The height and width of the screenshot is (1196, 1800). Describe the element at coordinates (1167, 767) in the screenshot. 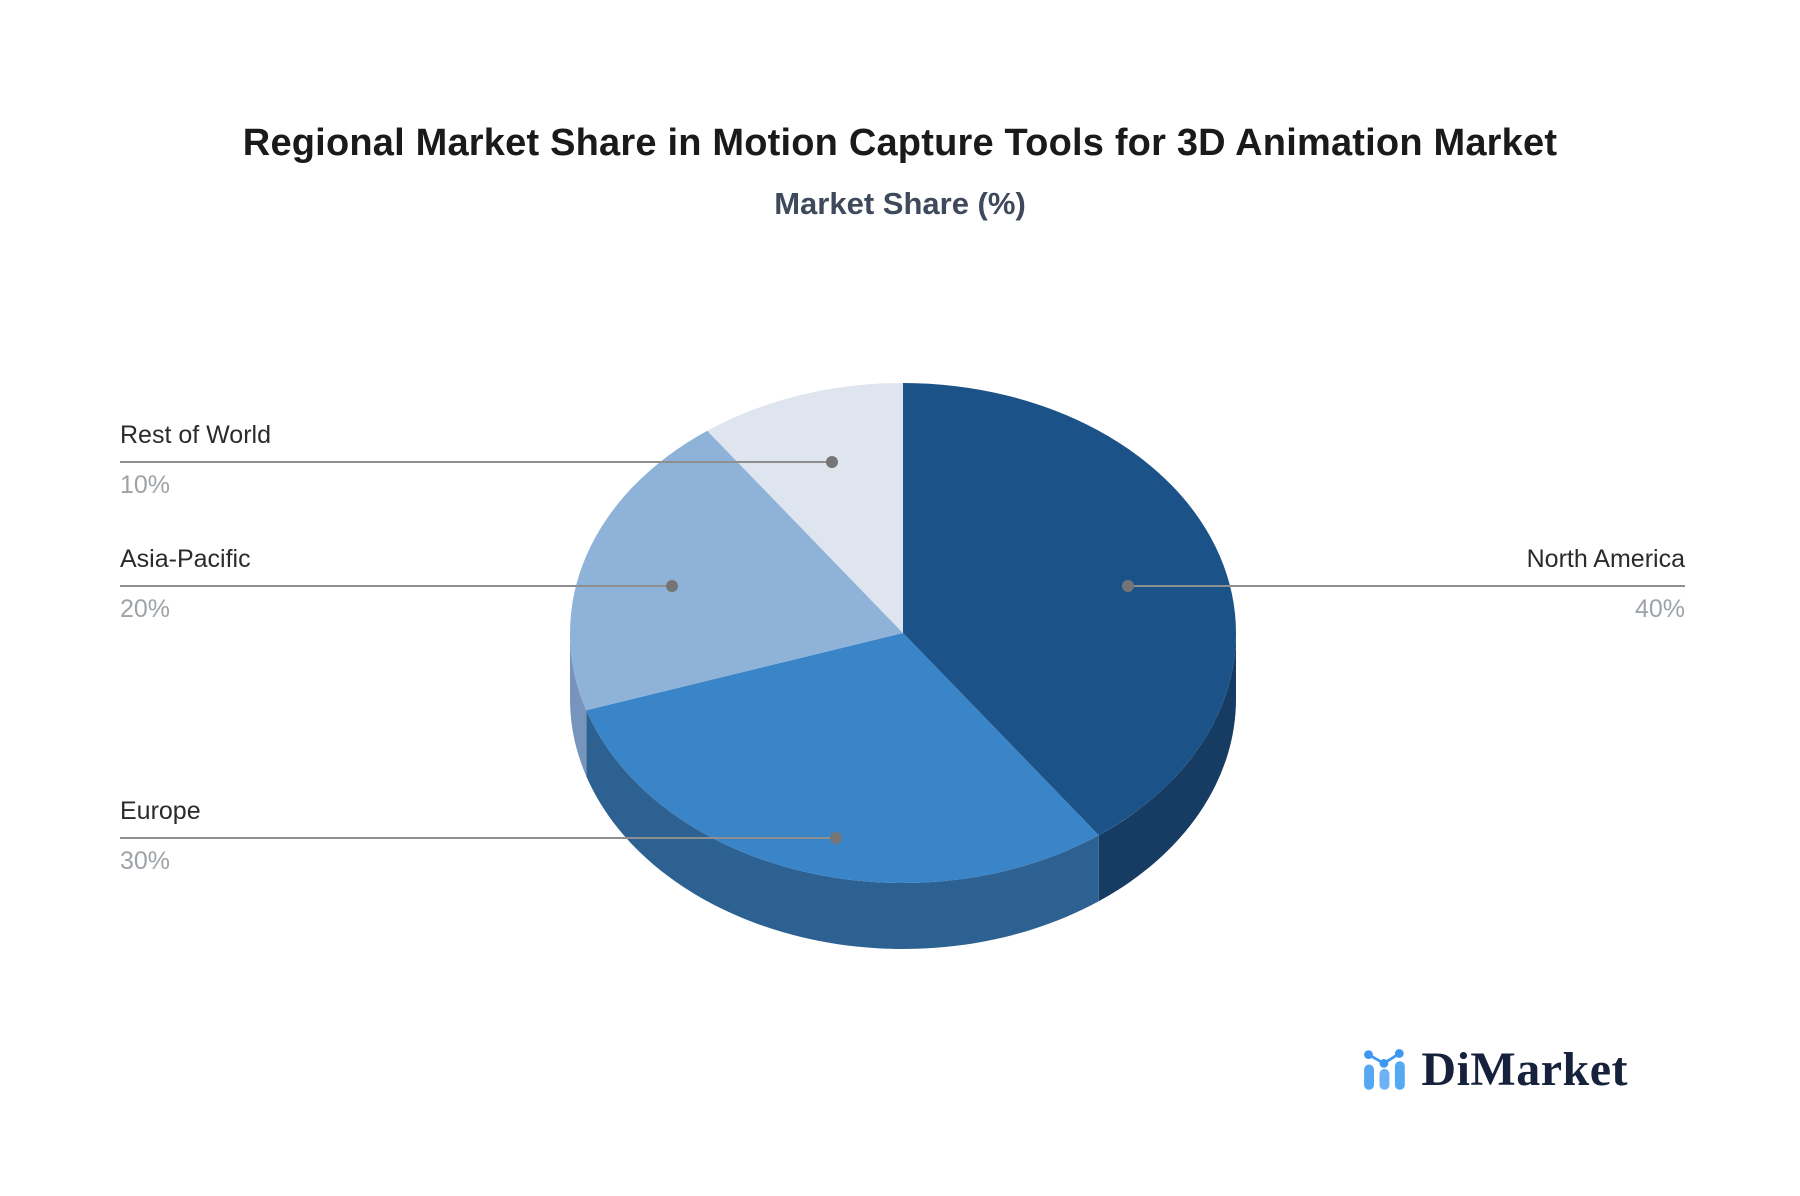

I see `pie-side-north-america` at that location.